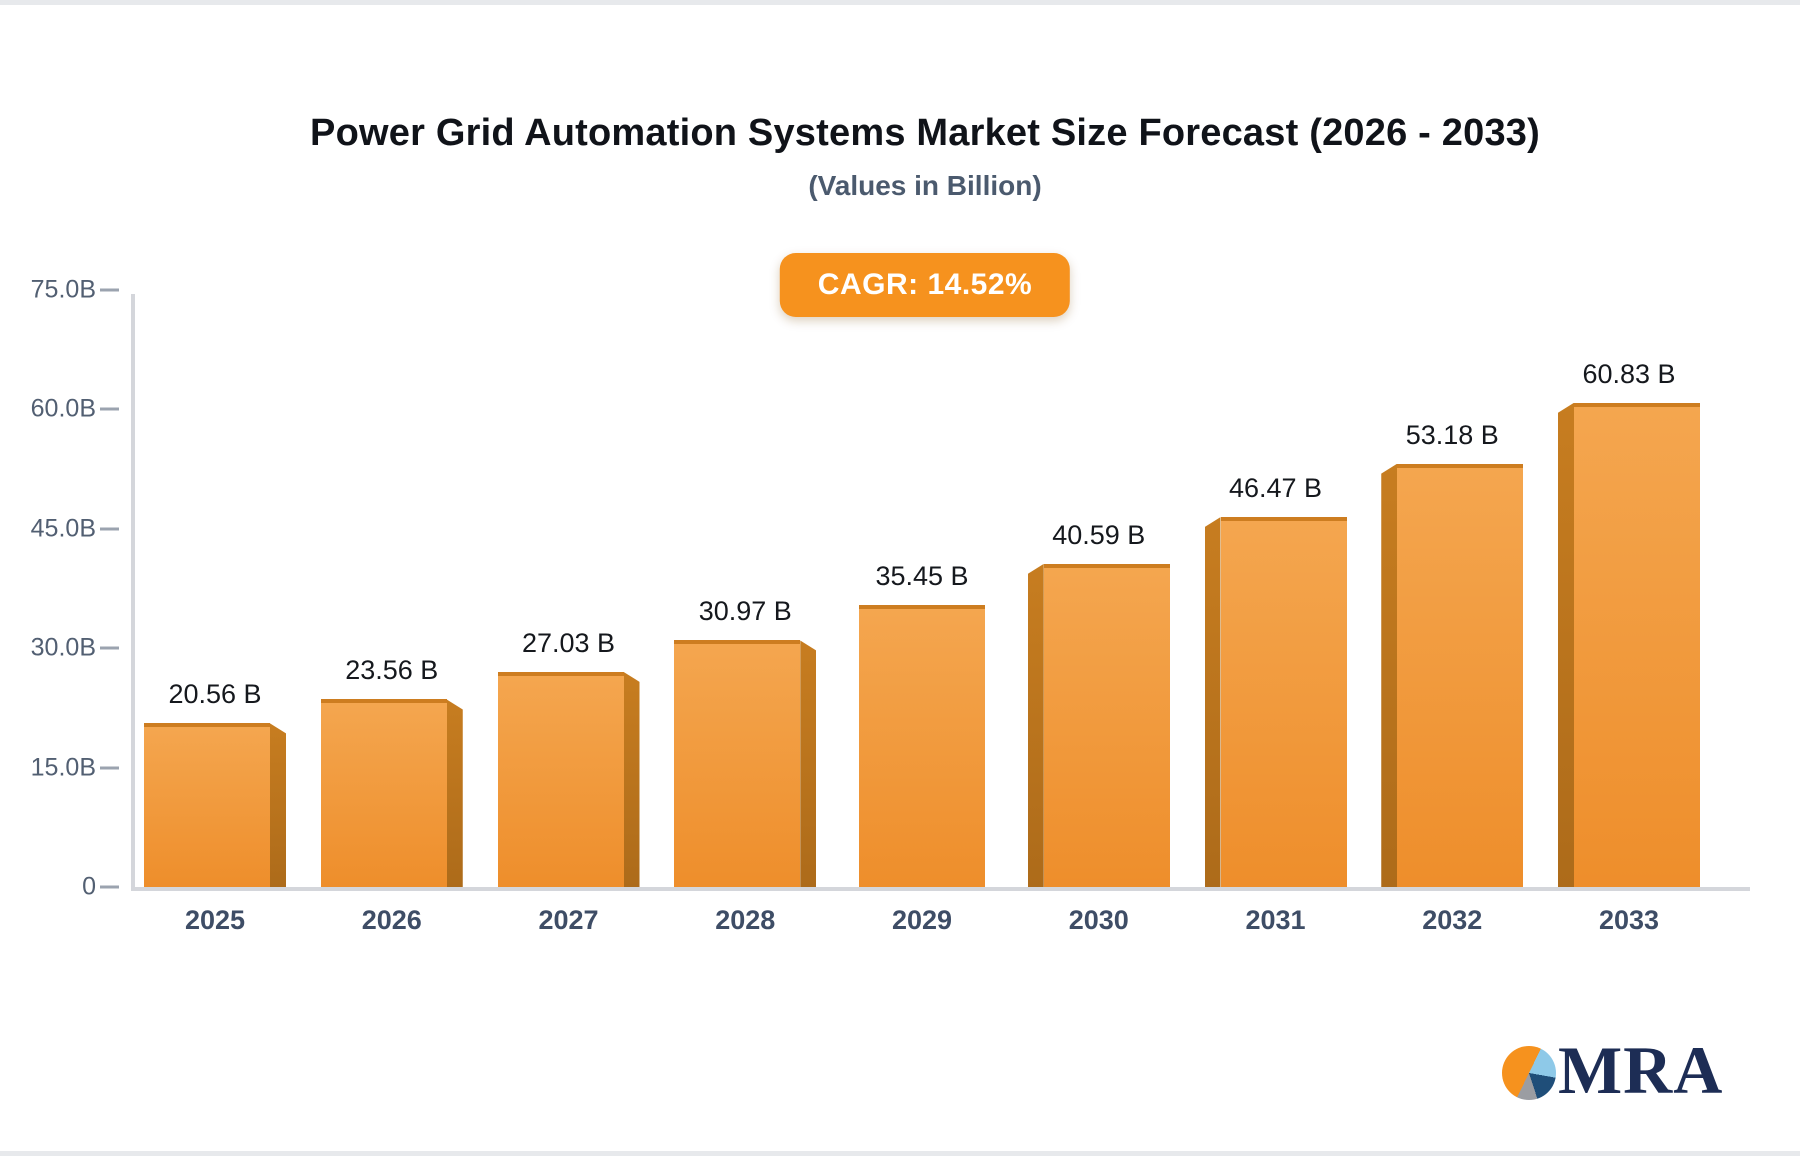 Image resolution: width=1800 pixels, height=1156 pixels. I want to click on x-axis-year-label: 2031, so click(1275, 920).